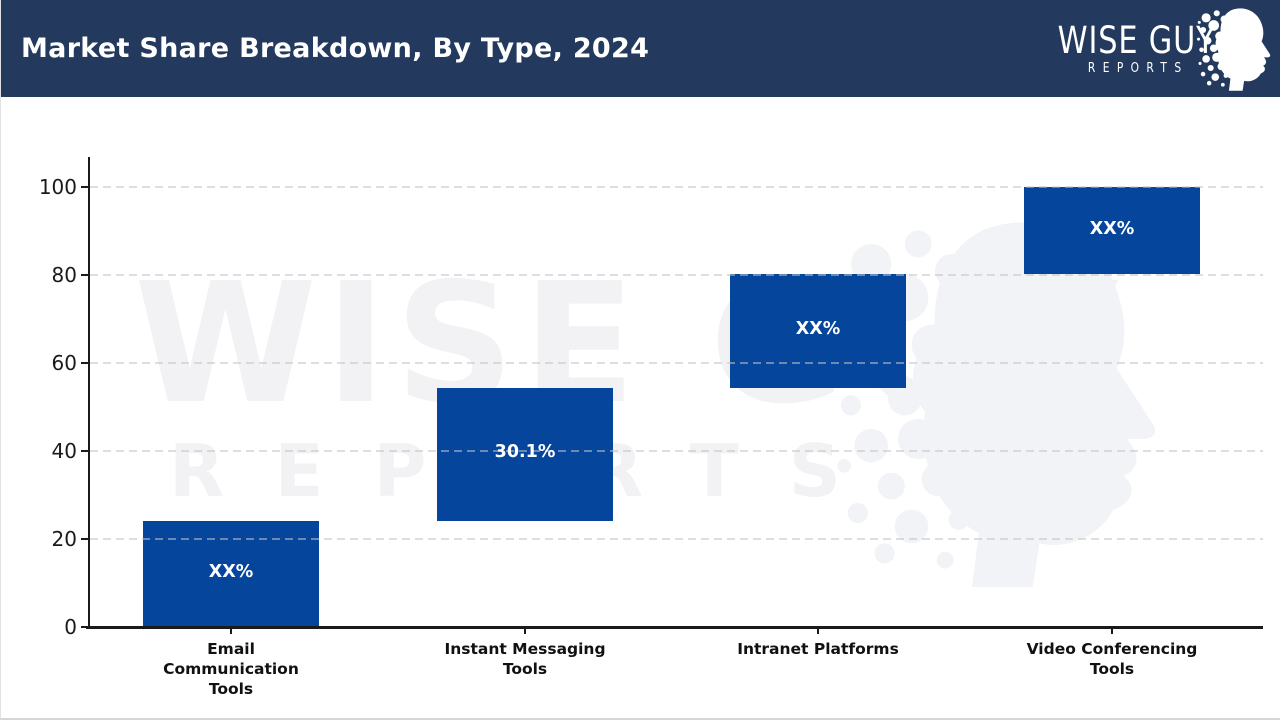  What do you see at coordinates (1137, 68) in the screenshot?
I see `logo-subtext: REPORTS` at bounding box center [1137, 68].